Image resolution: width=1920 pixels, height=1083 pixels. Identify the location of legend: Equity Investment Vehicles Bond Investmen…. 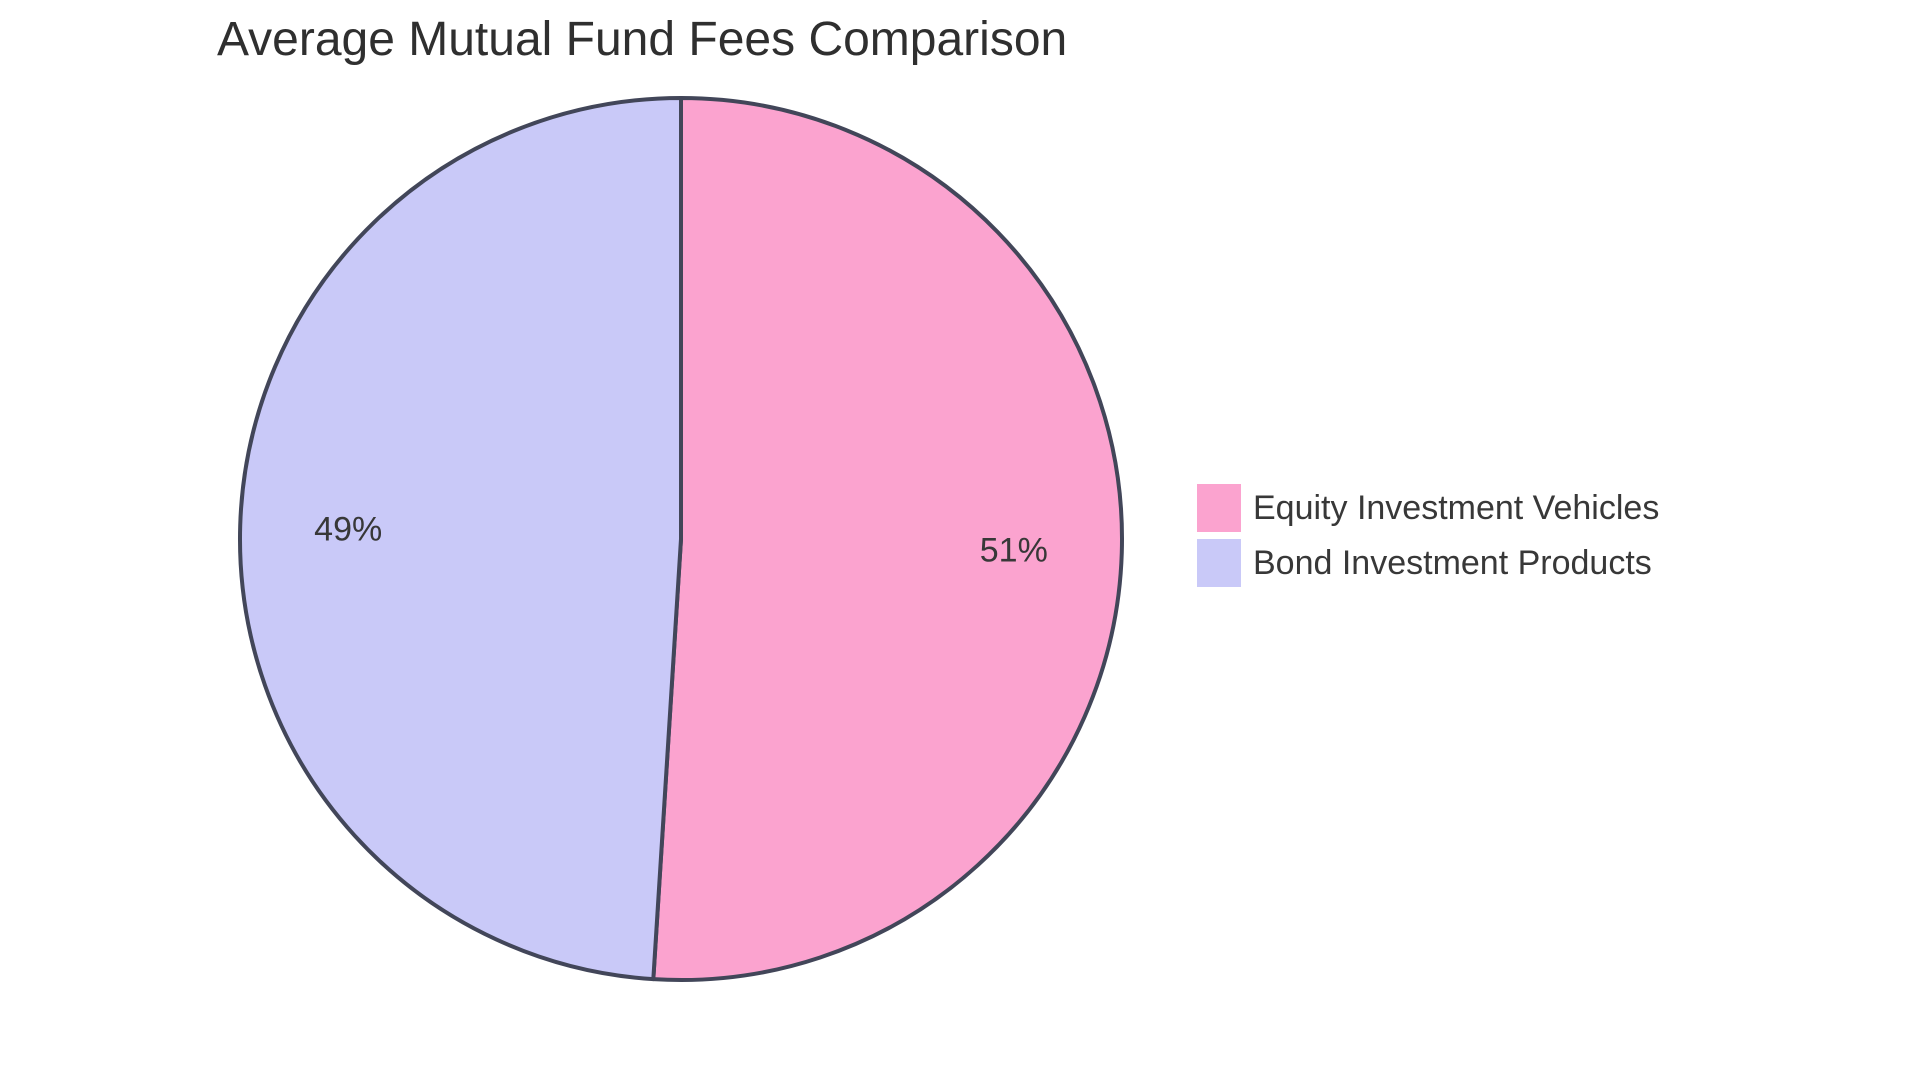
(1428, 535).